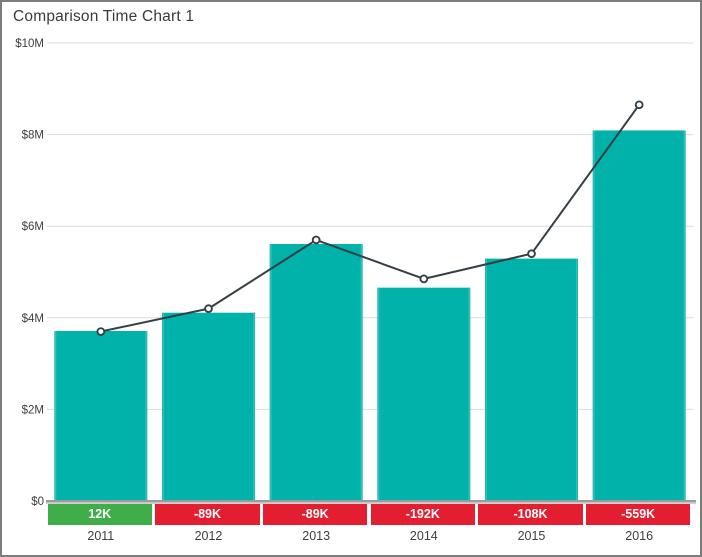  What do you see at coordinates (37, 502) in the screenshot?
I see `y-axis-tick-label: $0` at bounding box center [37, 502].